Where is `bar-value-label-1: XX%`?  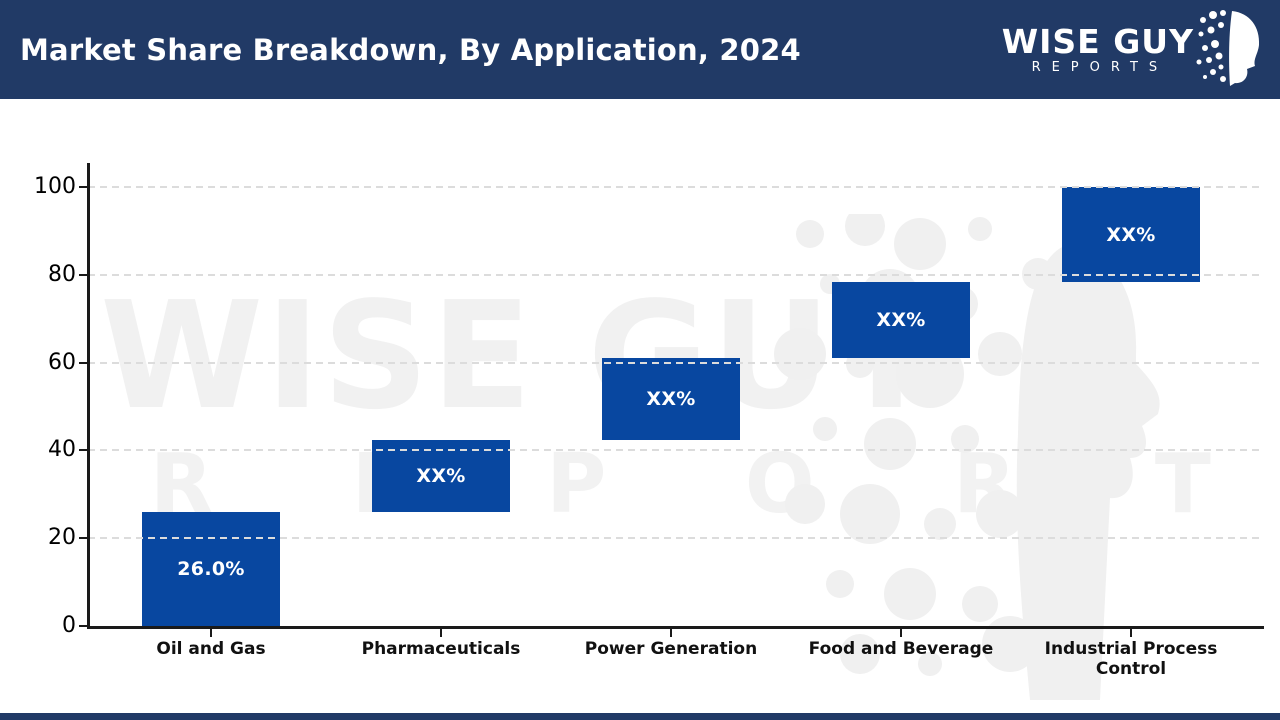 bar-value-label-1: XX% is located at coordinates (441, 476).